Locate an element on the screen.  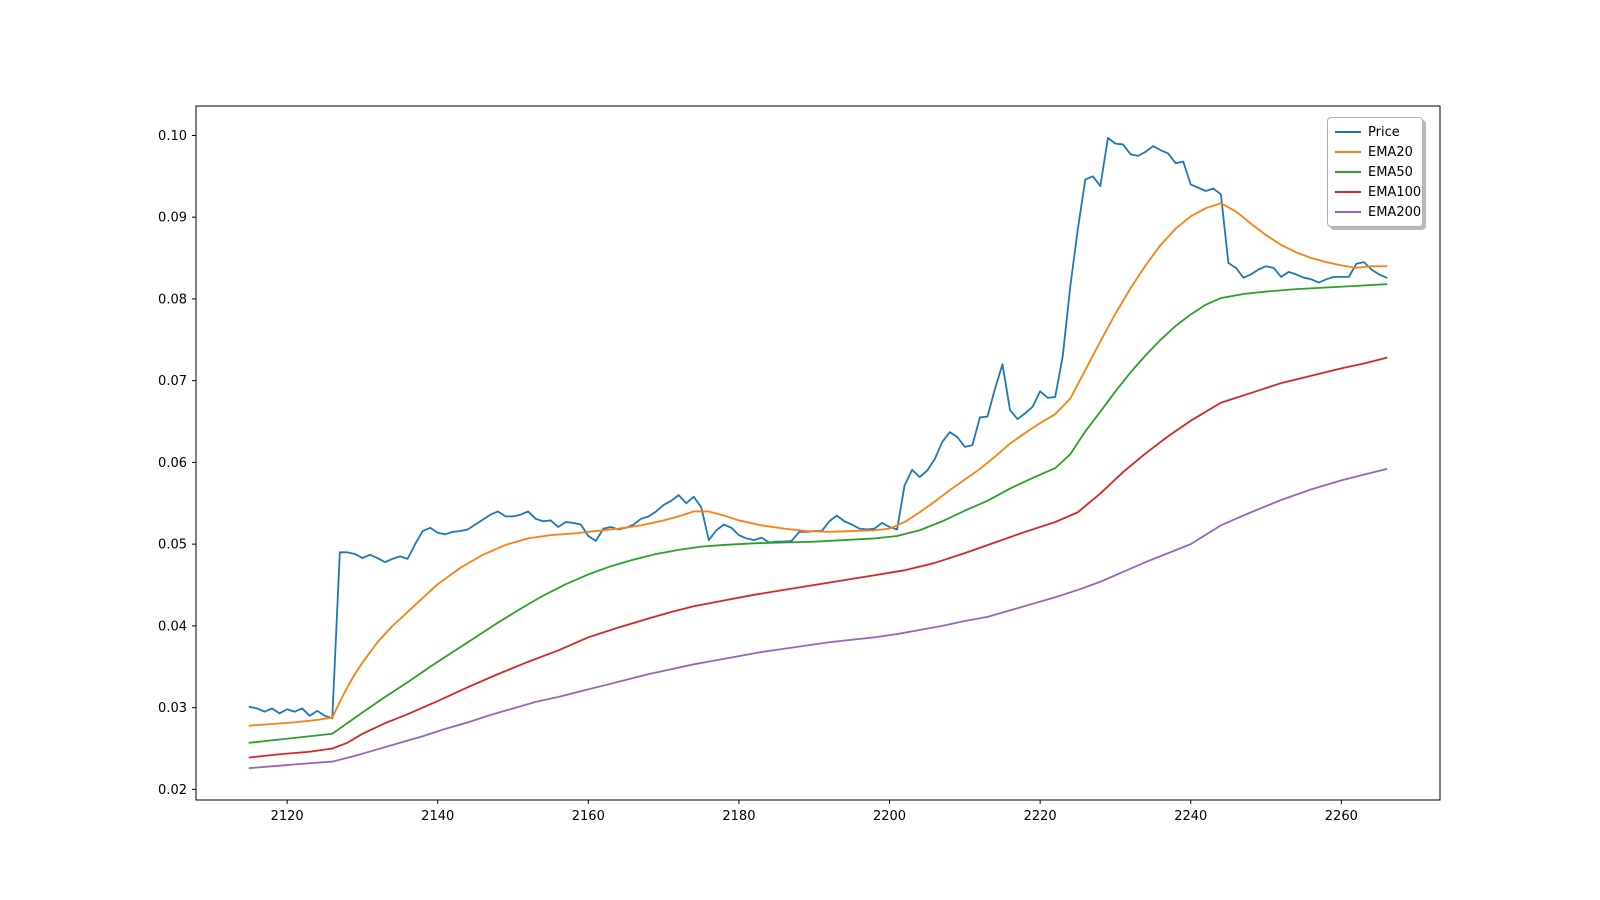
legend-label-price: Price is located at coordinates (1384, 132).